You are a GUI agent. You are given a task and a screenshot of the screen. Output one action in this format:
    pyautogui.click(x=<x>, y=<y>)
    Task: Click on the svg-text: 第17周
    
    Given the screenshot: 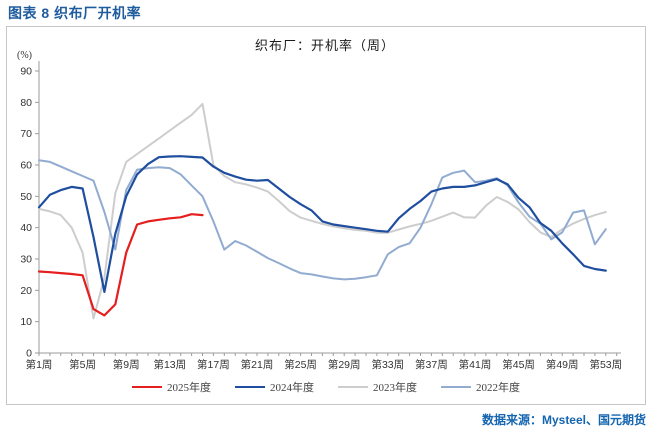 What is the action you would take?
    pyautogui.click(x=213, y=364)
    